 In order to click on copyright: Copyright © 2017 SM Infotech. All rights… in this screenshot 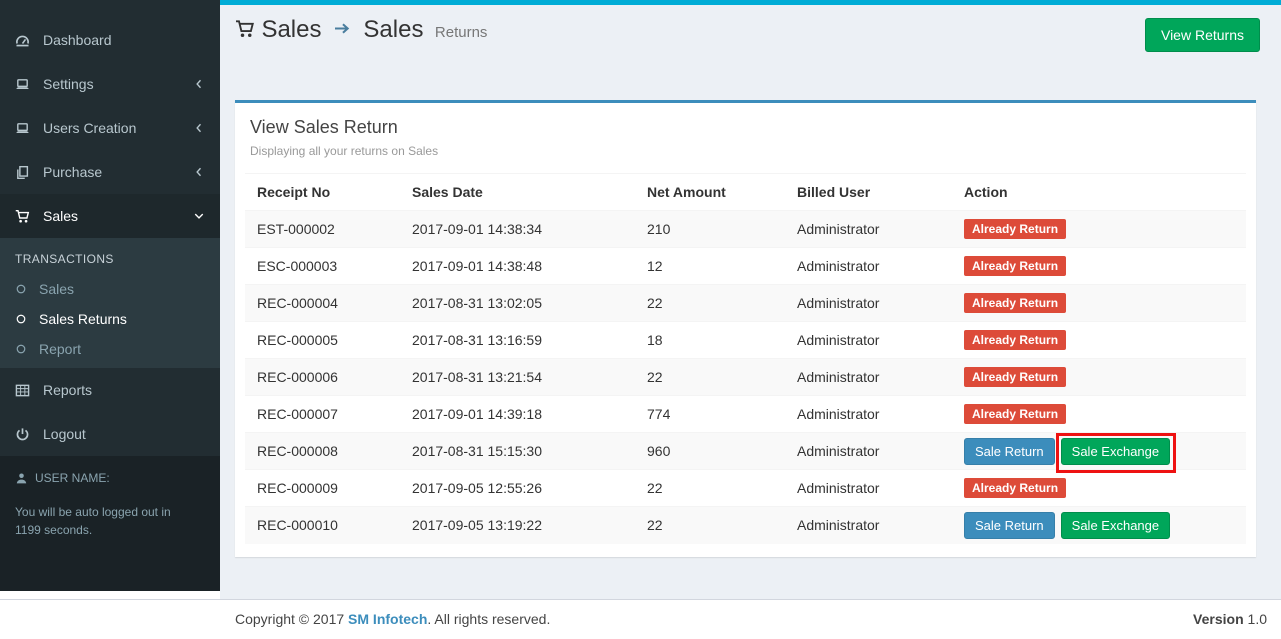, I will do `click(392, 619)`.